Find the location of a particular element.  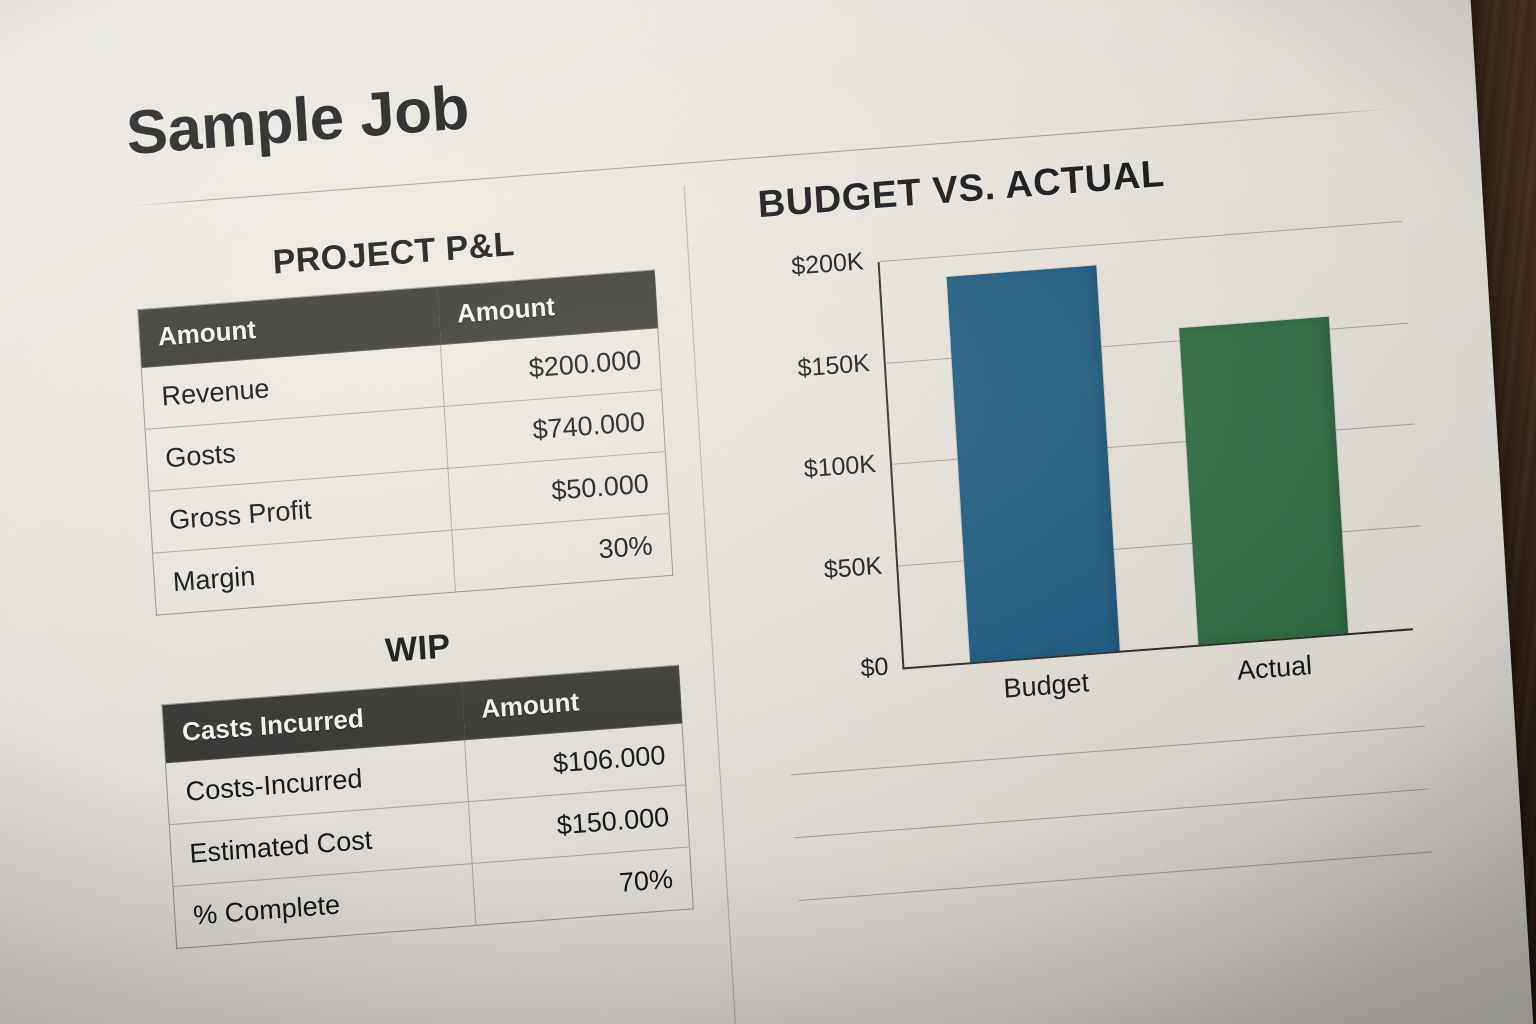

chart-y-tick-label: $200K is located at coordinates (827, 264).